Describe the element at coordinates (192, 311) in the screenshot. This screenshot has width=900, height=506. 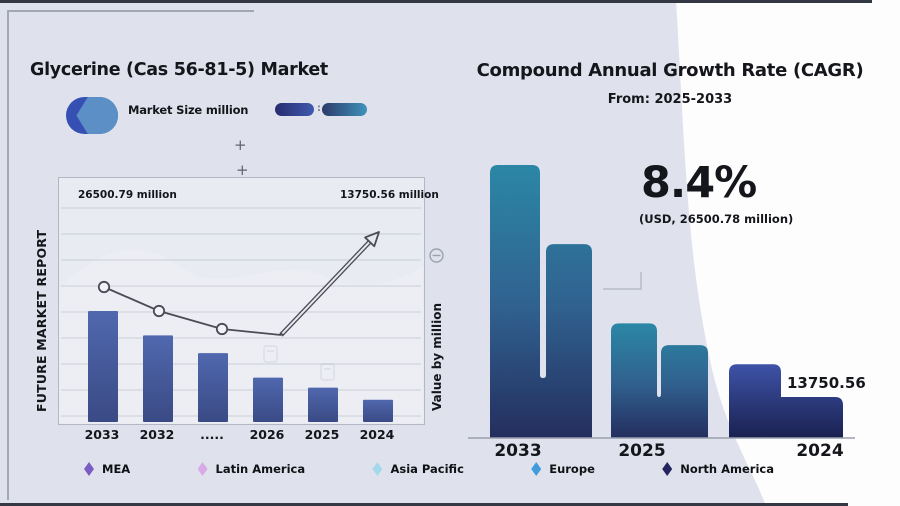
I see `trend-line` at that location.